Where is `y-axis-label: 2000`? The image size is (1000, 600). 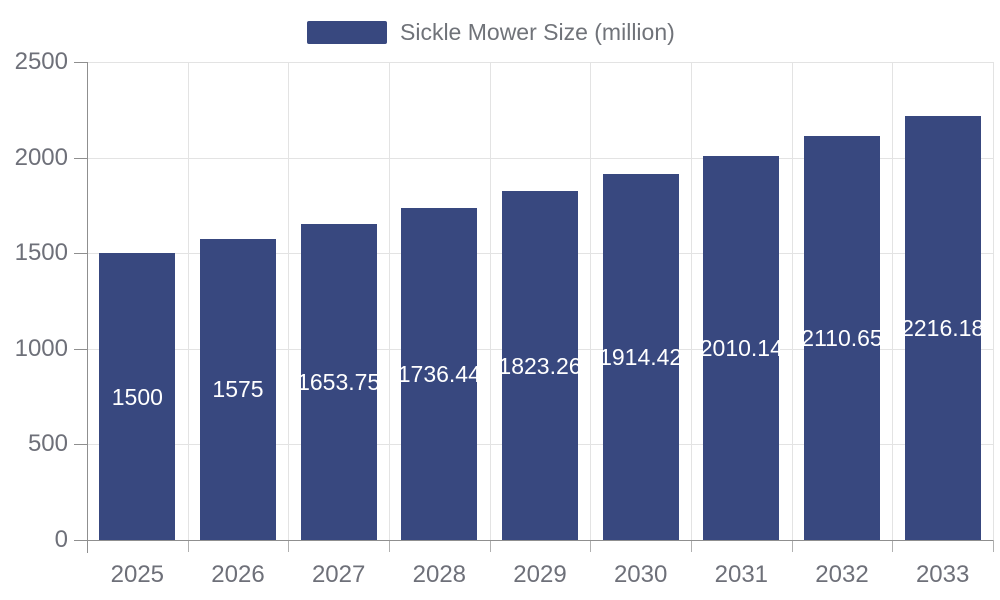
y-axis-label: 2000 is located at coordinates (41, 157).